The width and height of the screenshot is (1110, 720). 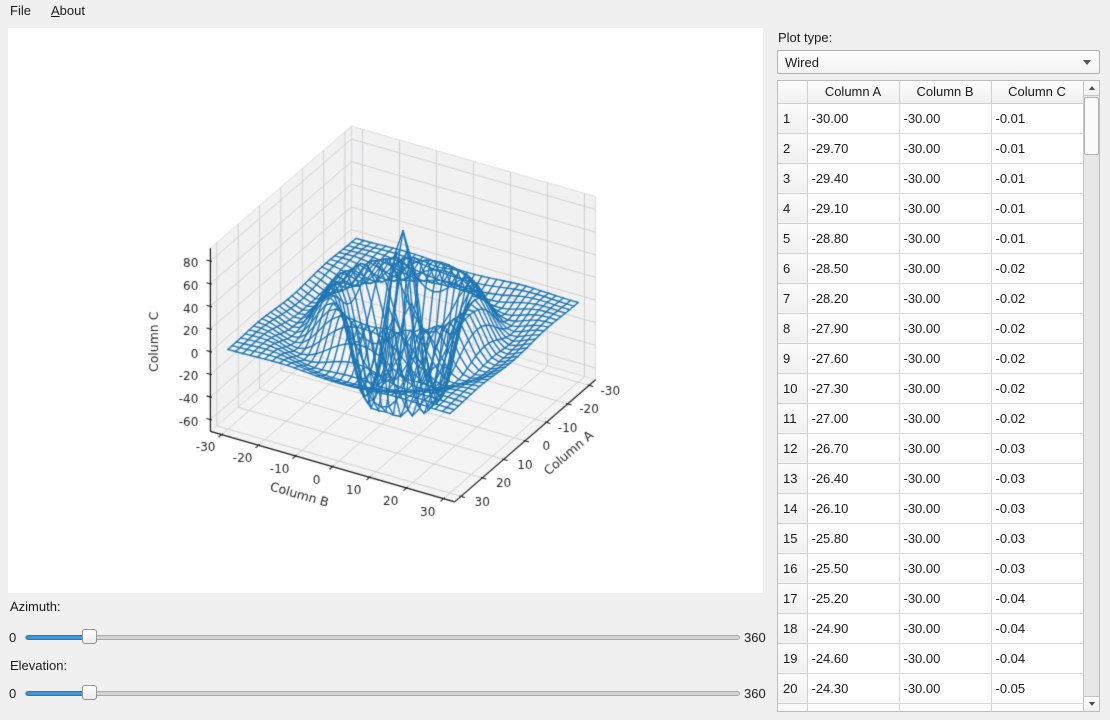 I want to click on table-row: 7 -28.20 -30.00 -0.02, so click(x=931, y=298).